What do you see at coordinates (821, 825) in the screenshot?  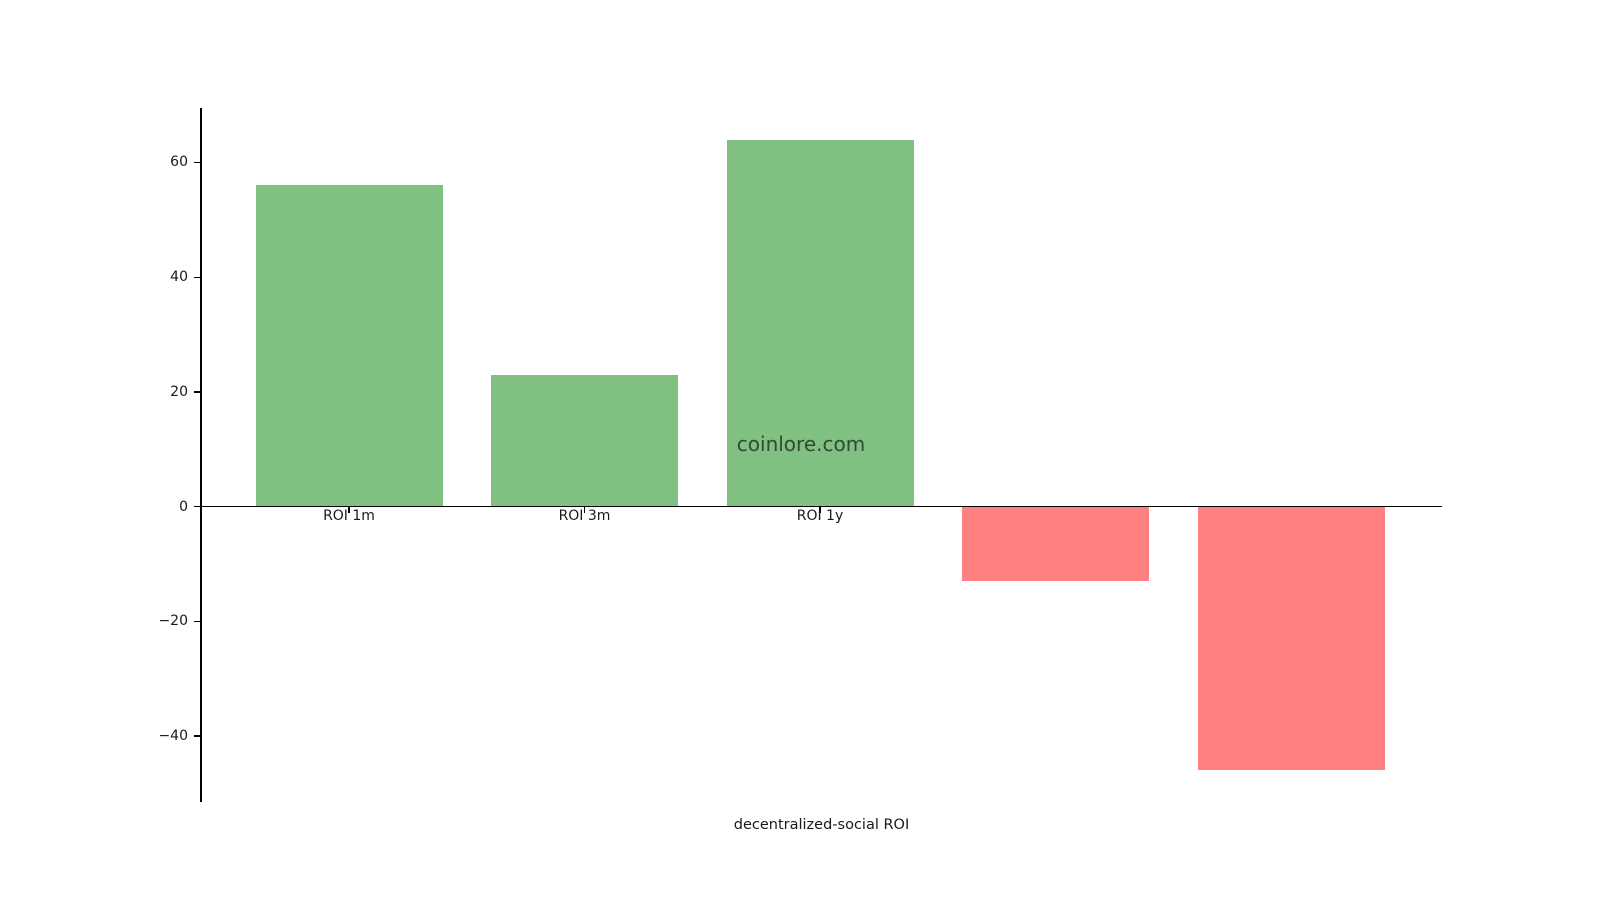 I see `x-axis-title: decentralized-social ROI` at bounding box center [821, 825].